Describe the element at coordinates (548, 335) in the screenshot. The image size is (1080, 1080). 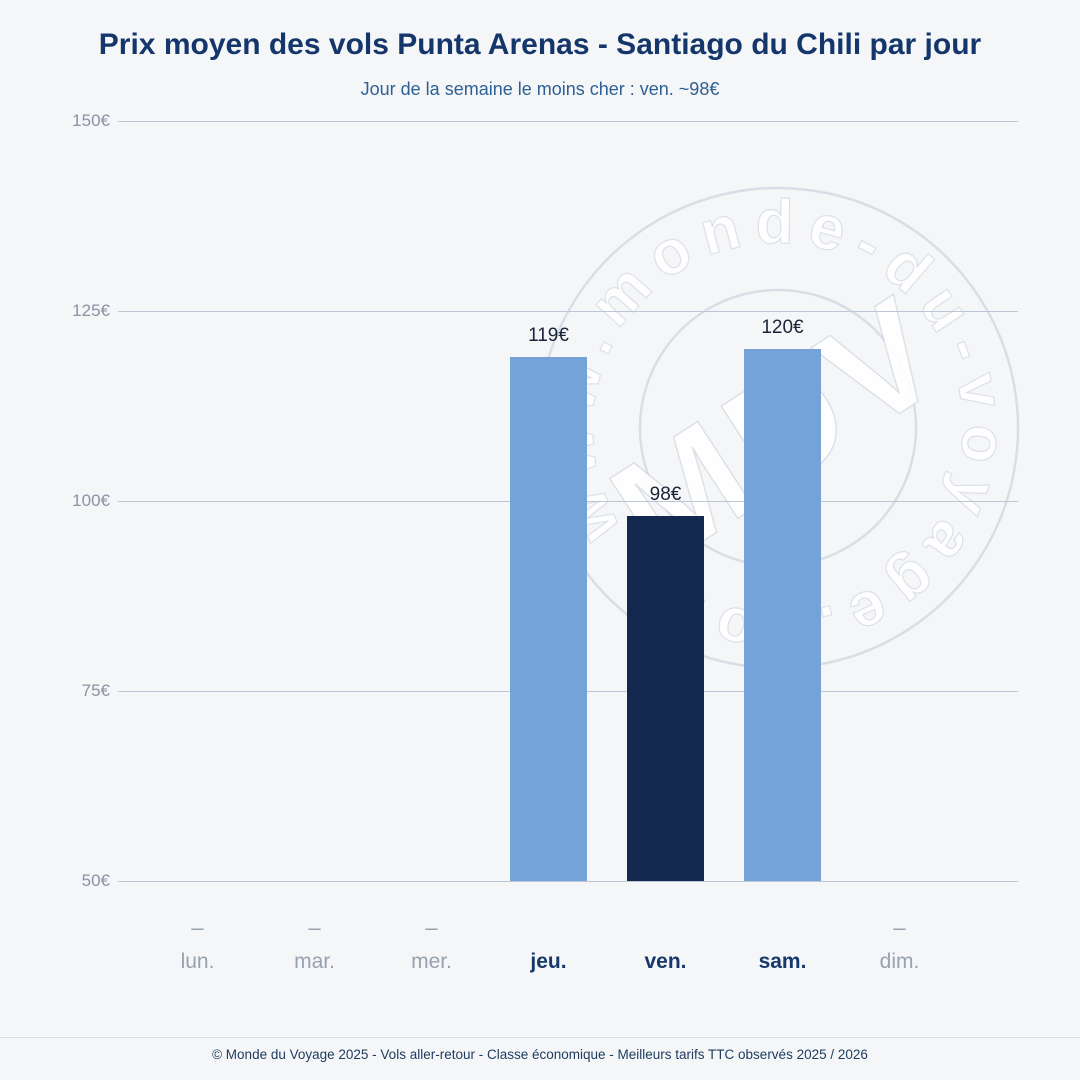
I see `bar-value-label: 119€` at that location.